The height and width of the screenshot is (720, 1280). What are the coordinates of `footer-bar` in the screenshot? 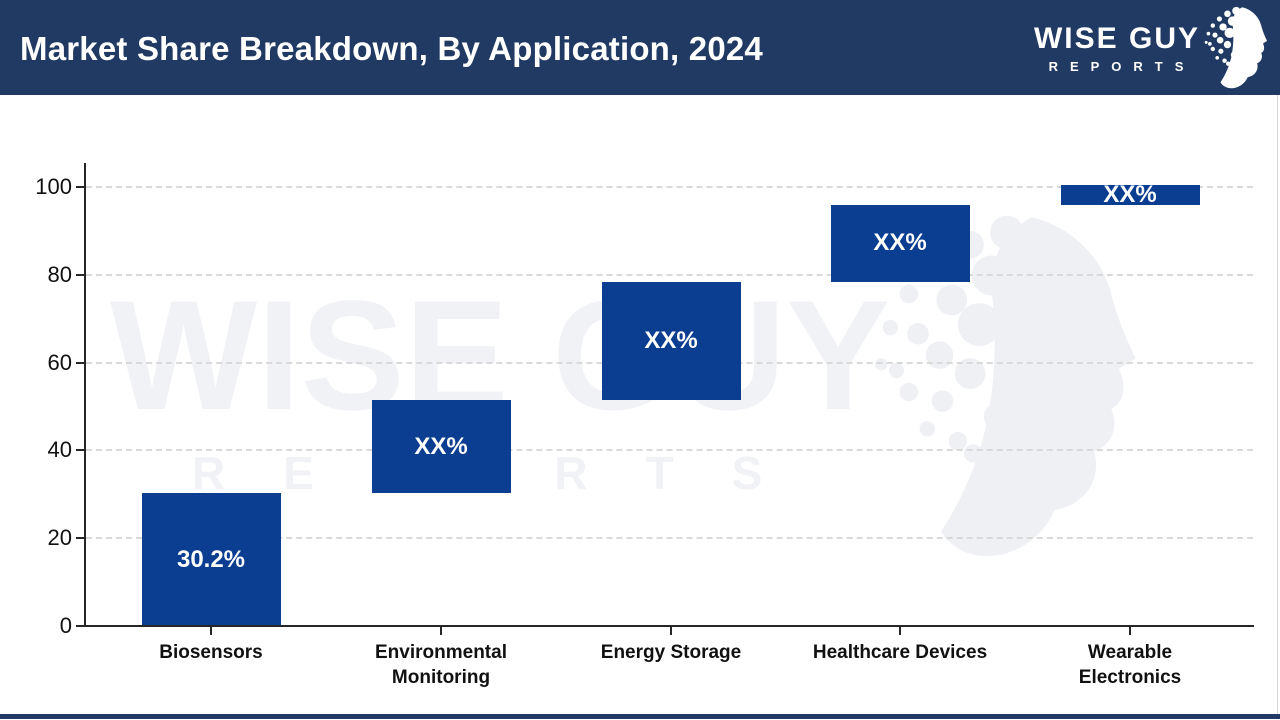 It's located at (640, 716).